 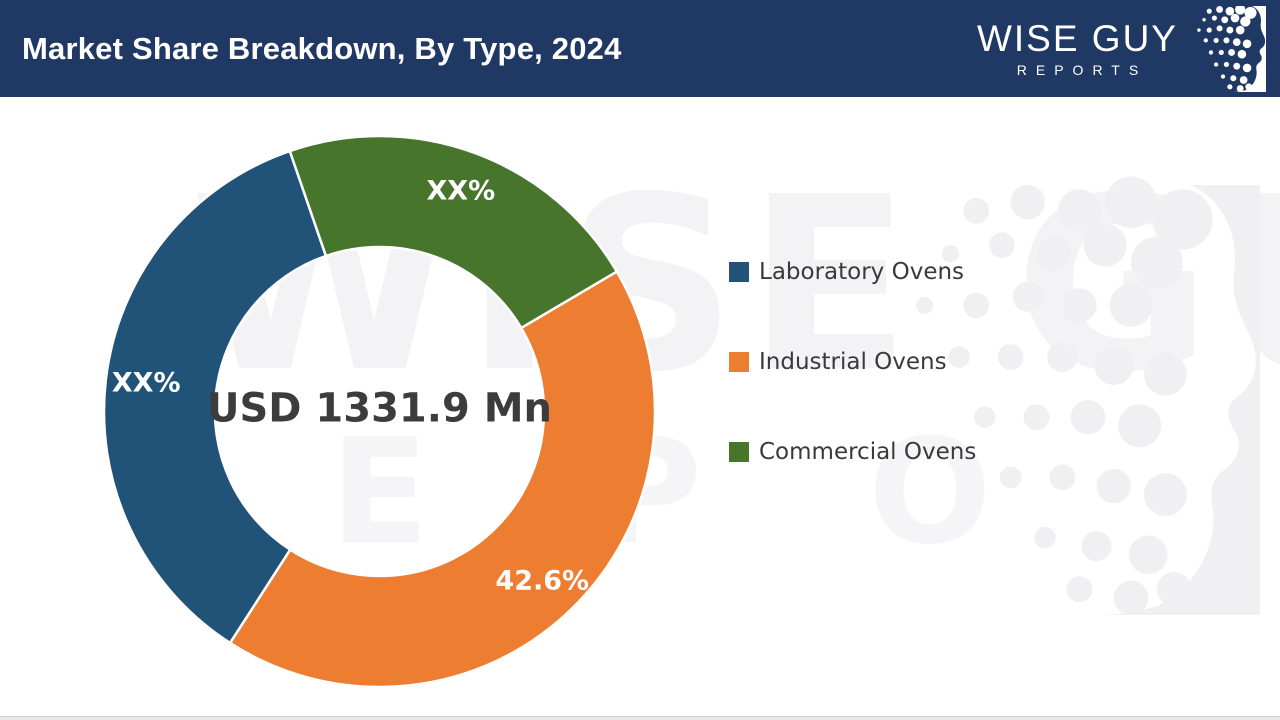 I want to click on legend-label: Industrial Ovens, so click(x=853, y=362).